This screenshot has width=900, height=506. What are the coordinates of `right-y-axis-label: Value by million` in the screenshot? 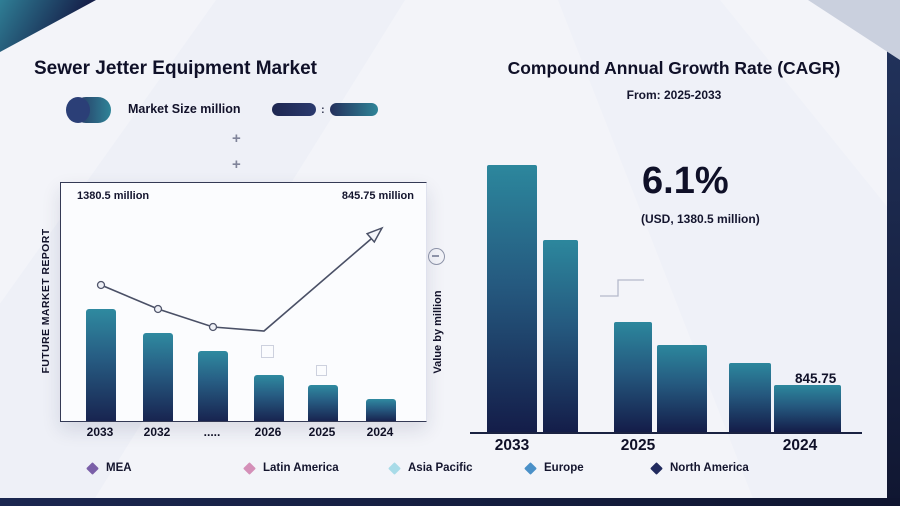 It's located at (438, 332).